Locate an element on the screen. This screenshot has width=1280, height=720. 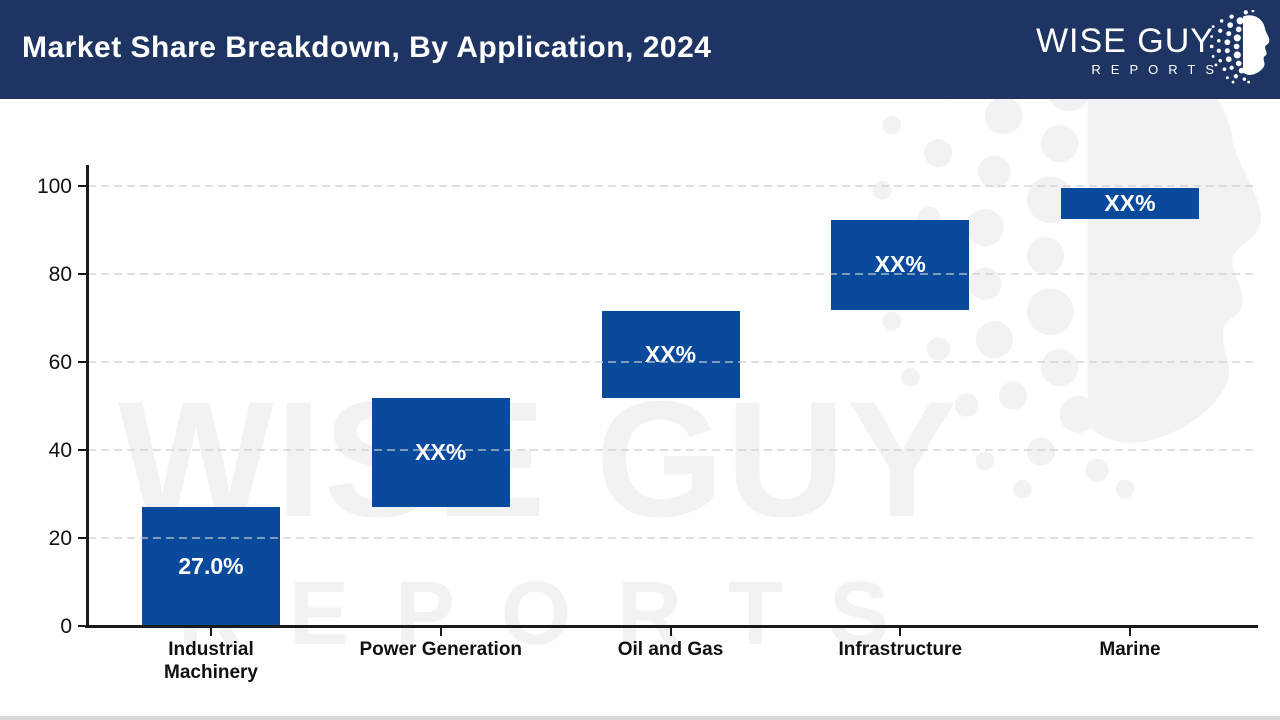
bottom-divider-band is located at coordinates (640, 718).